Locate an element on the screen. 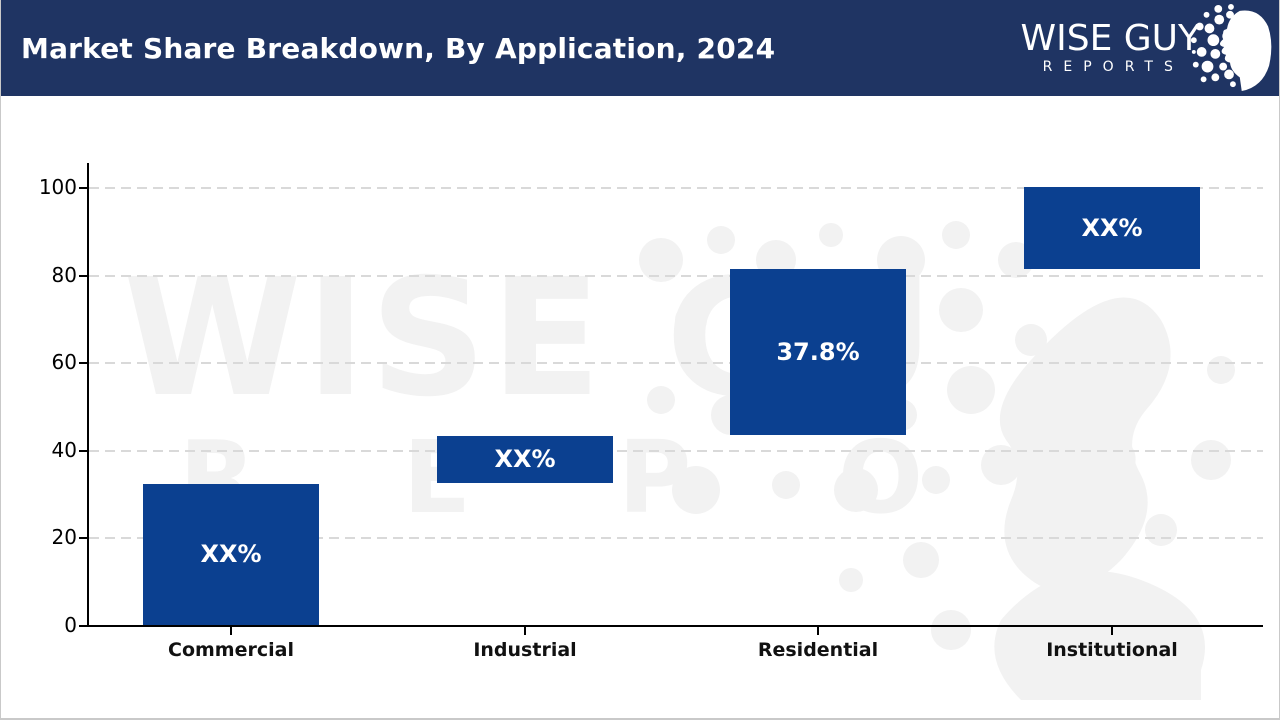 The width and height of the screenshot is (1280, 720). bar-industrial: XX% is located at coordinates (525, 459).